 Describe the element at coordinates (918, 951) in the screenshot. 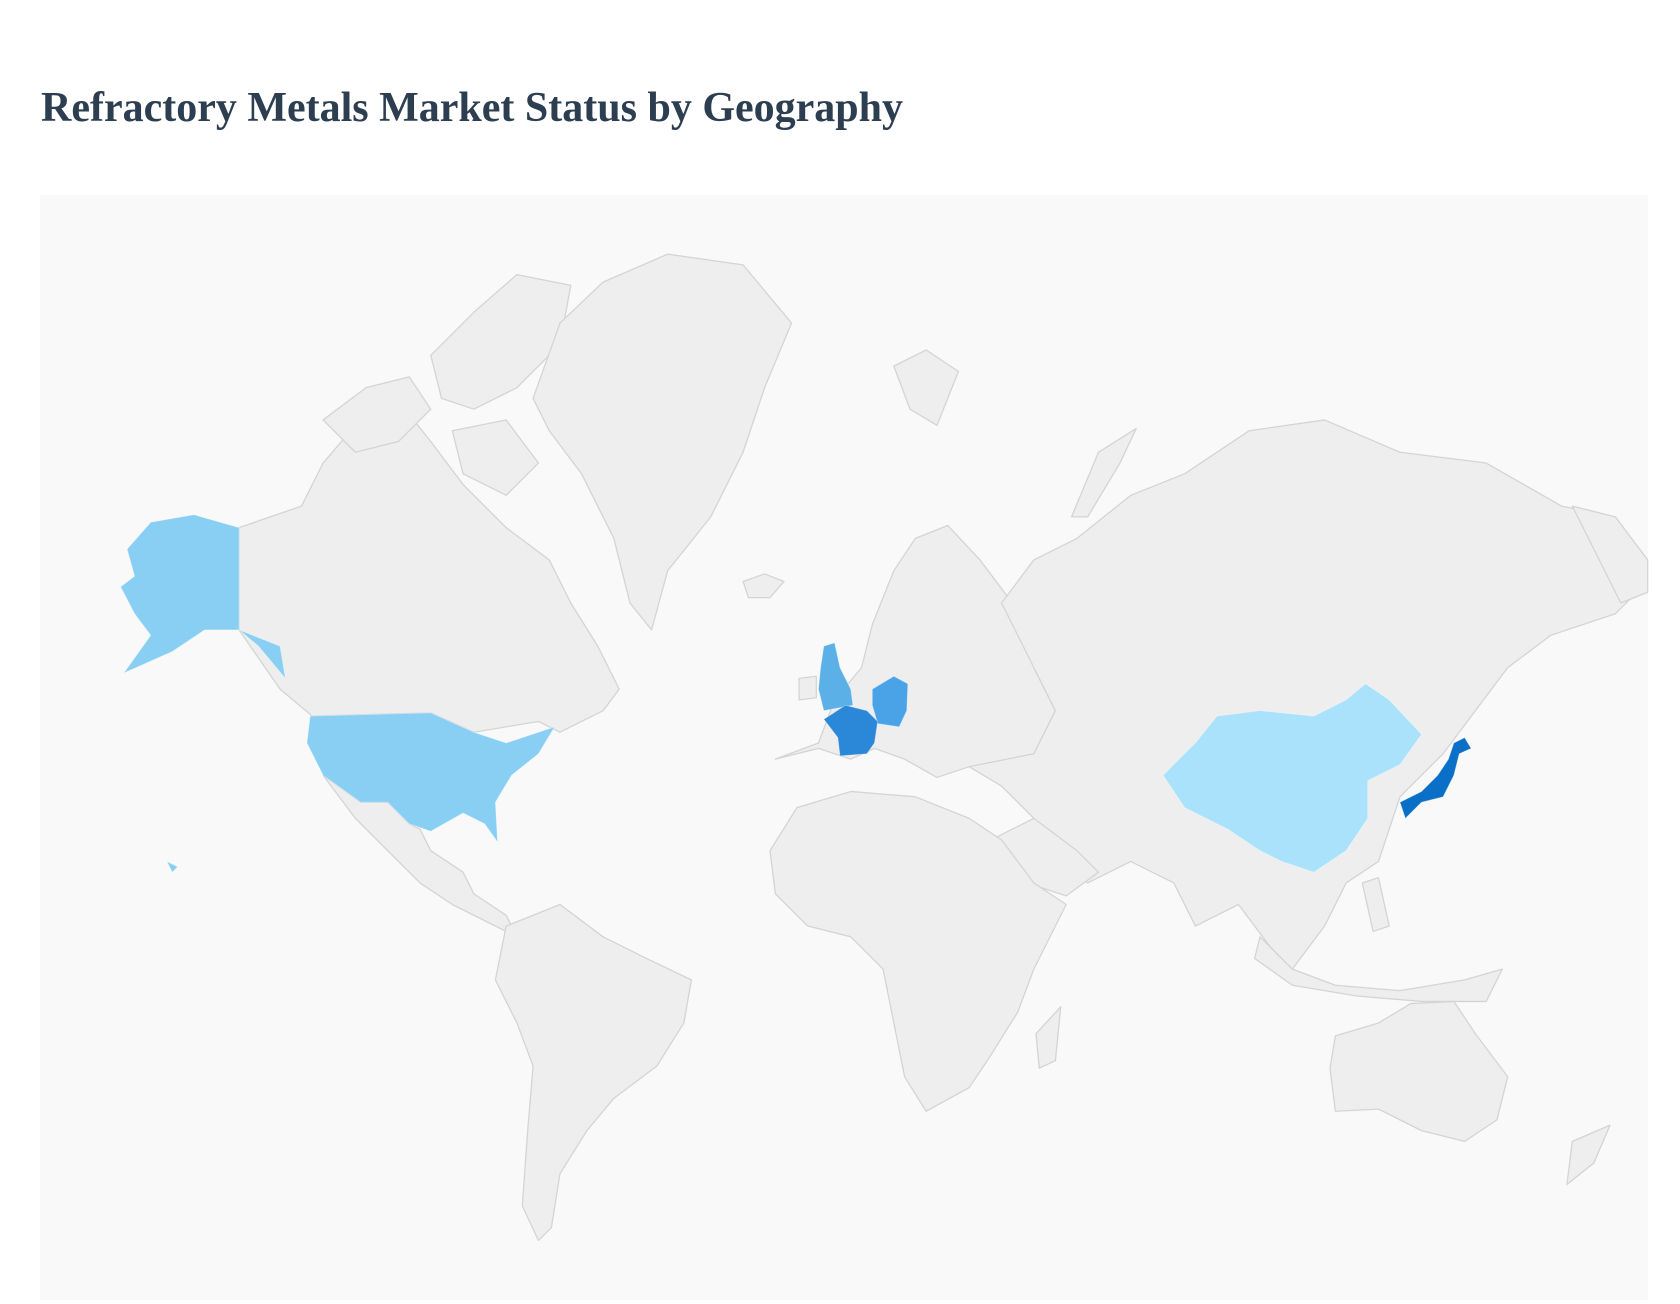

I see `land-africa` at that location.